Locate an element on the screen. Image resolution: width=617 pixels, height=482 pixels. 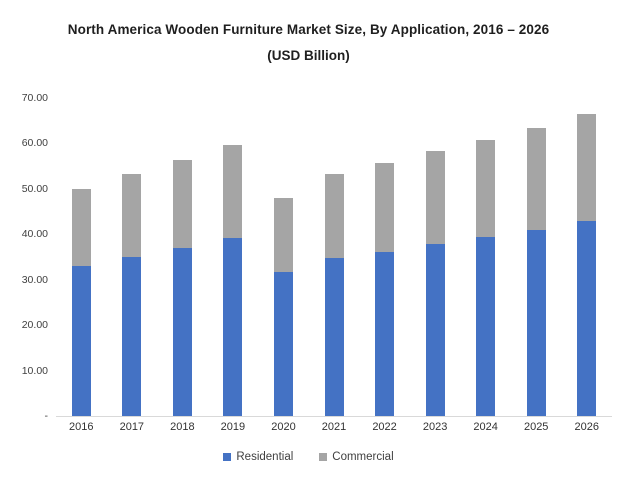
bar-stack-2017 is located at coordinates (132, 295).